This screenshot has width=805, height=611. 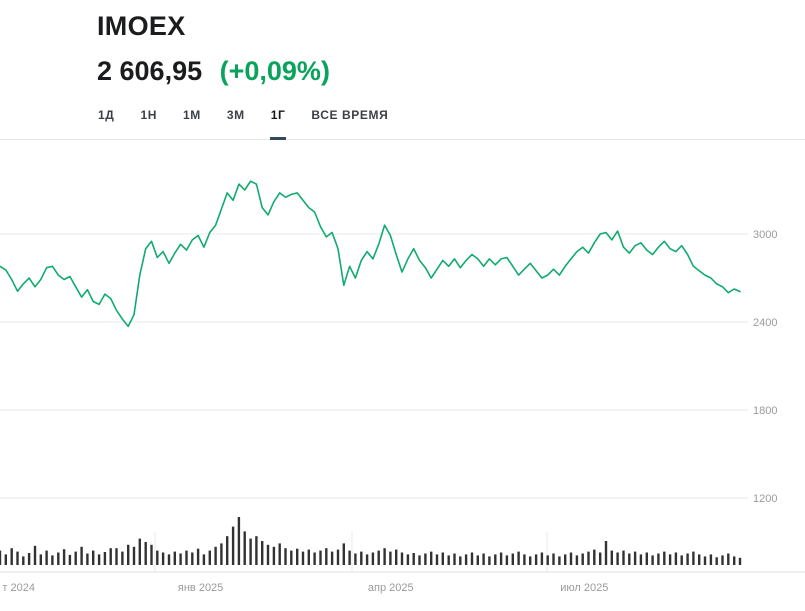 What do you see at coordinates (236, 121) in the screenshot?
I see `tab-period-3m: 3М` at bounding box center [236, 121].